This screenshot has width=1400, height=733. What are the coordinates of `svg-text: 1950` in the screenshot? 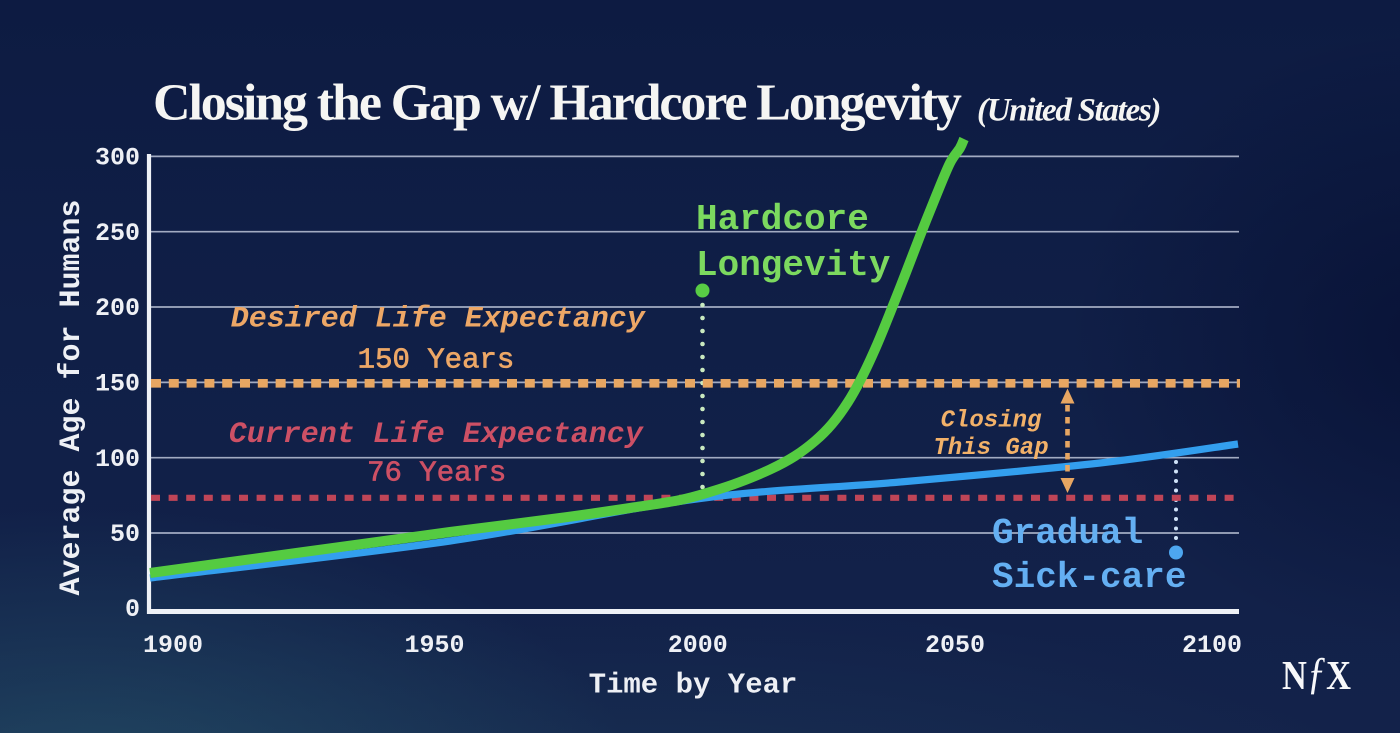 It's located at (434, 645).